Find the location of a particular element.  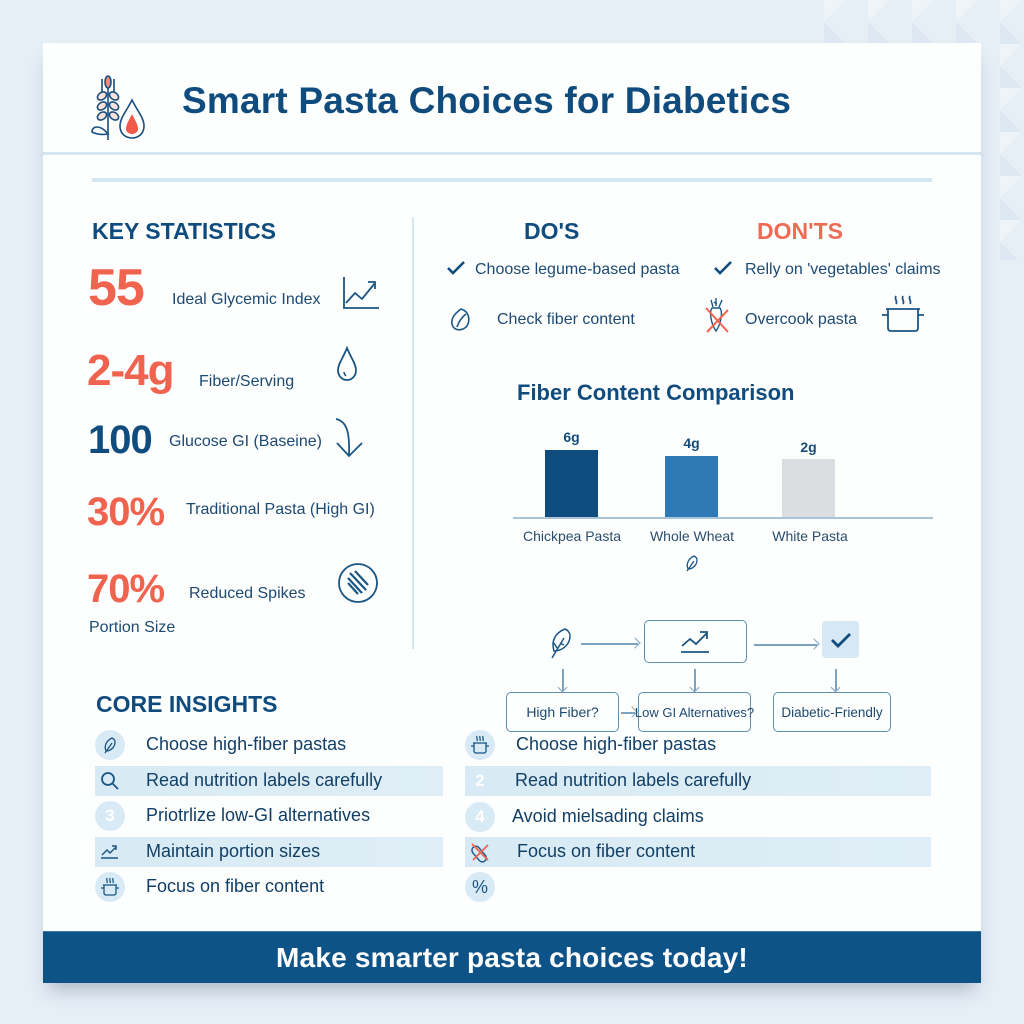

insight-row: 4 Avoid mielsading claims is located at coordinates (698, 817).